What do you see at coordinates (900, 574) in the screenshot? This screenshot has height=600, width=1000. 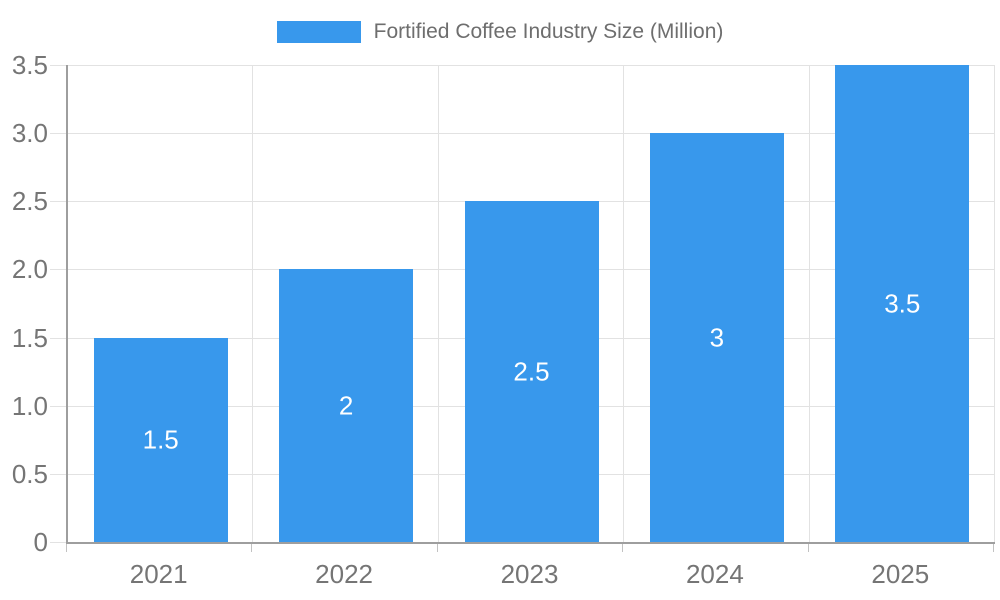 I see `x-axis-category-label: 2025` at bounding box center [900, 574].